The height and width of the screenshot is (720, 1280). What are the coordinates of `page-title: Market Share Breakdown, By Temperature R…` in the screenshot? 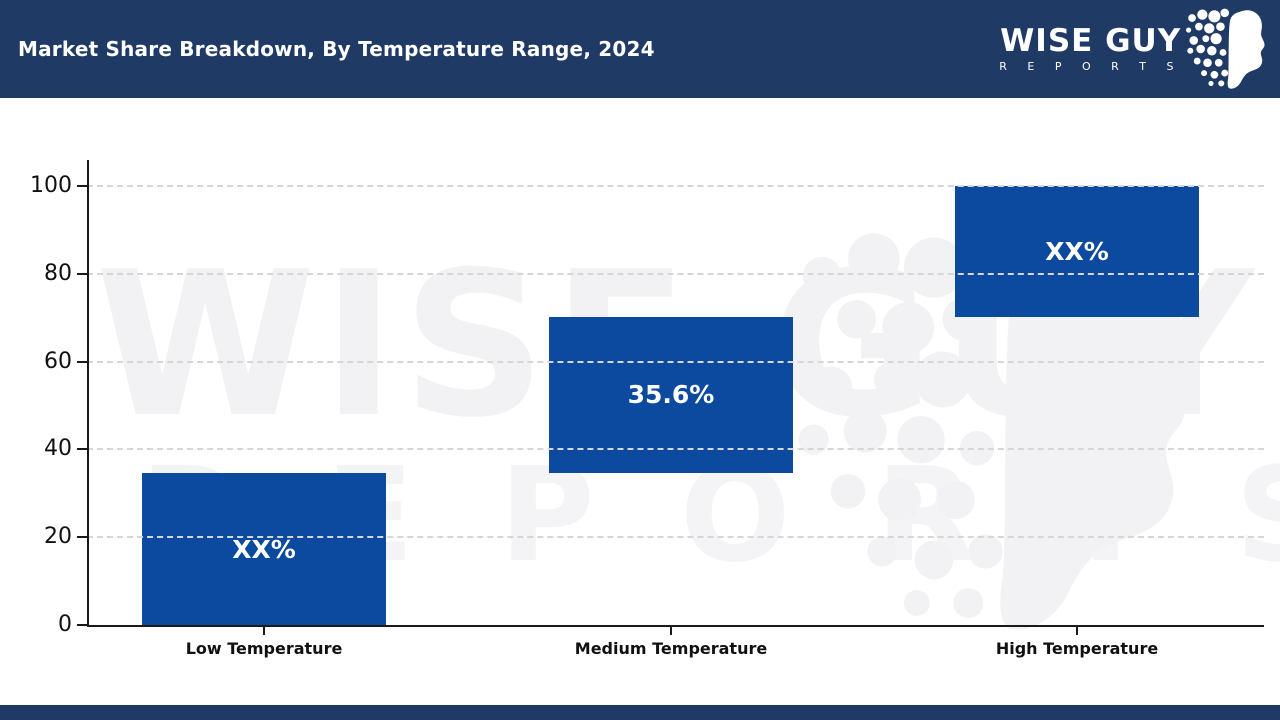 It's located at (336, 49).